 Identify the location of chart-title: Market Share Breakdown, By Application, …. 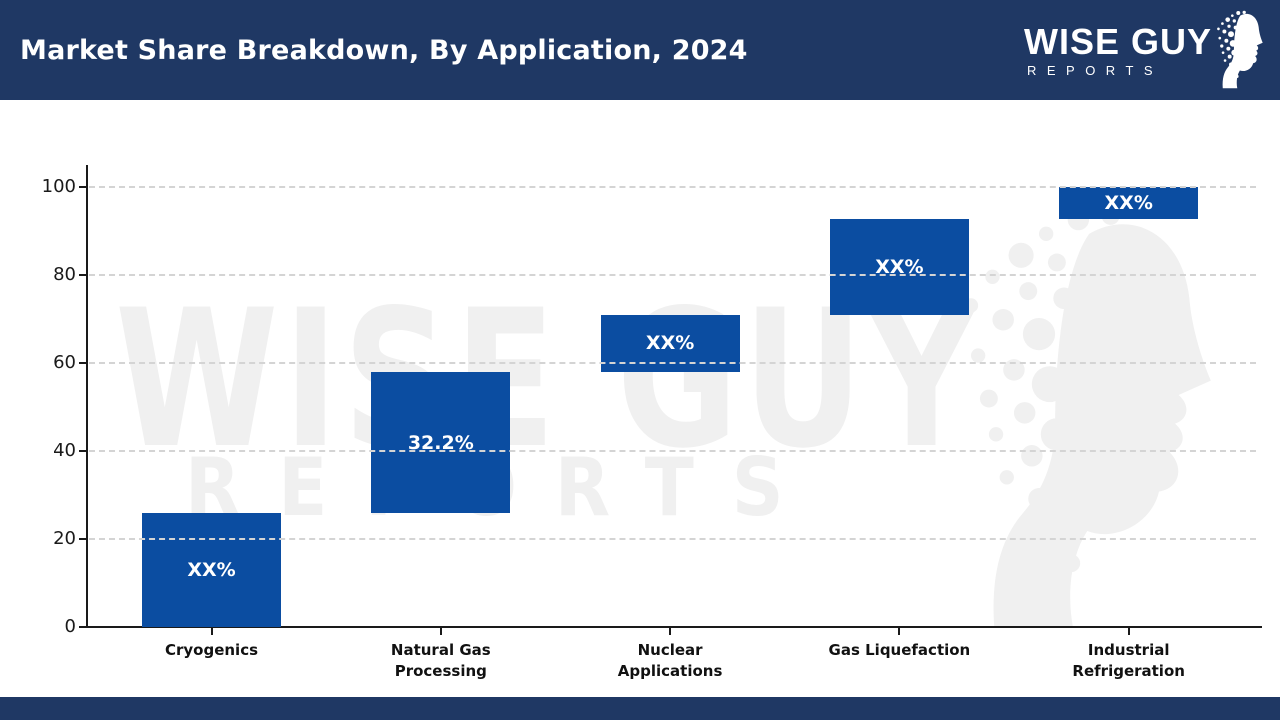
(384, 50).